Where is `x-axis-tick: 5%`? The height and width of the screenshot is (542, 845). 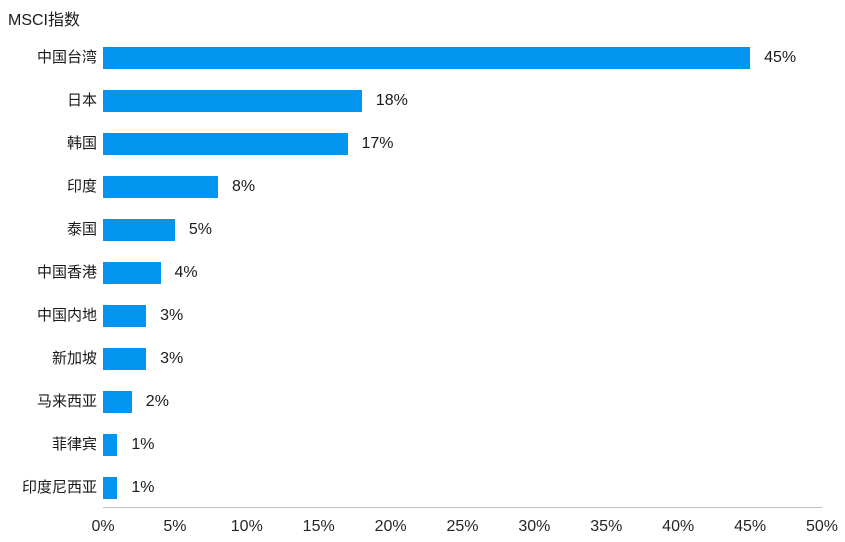 x-axis-tick: 5% is located at coordinates (175, 526).